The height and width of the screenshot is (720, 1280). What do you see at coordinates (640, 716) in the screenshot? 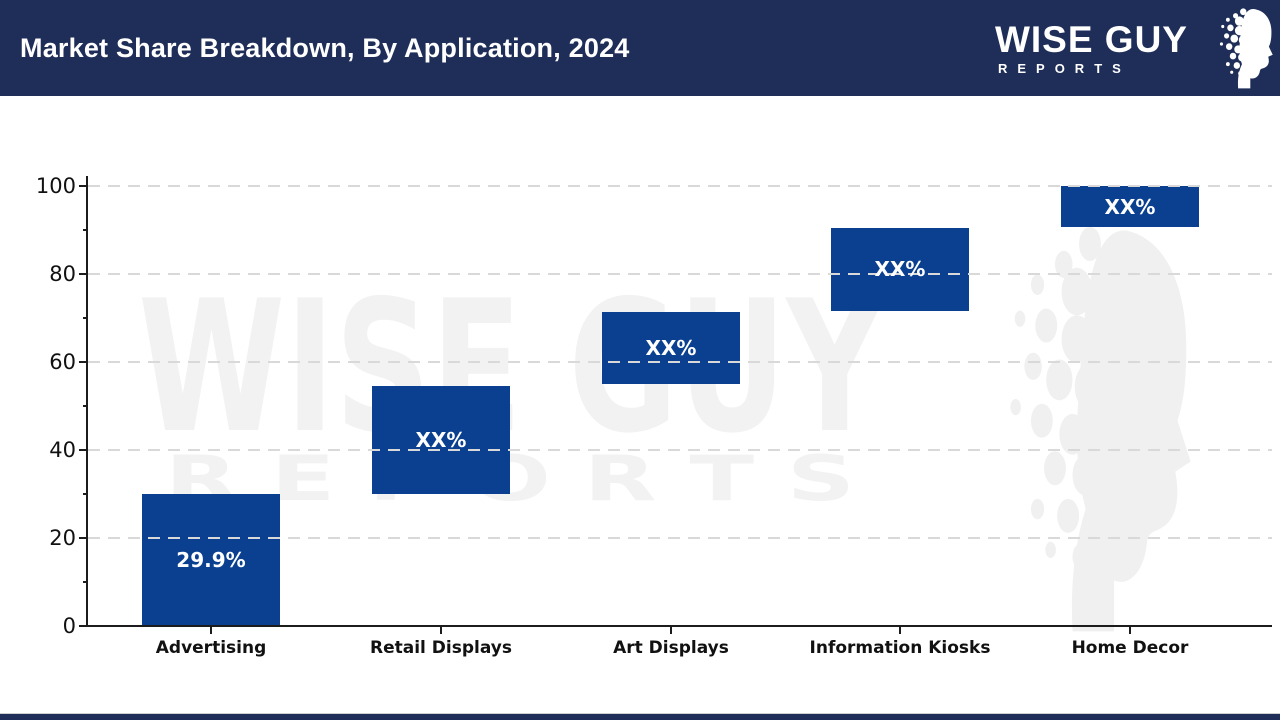
I see `footer-bar` at bounding box center [640, 716].